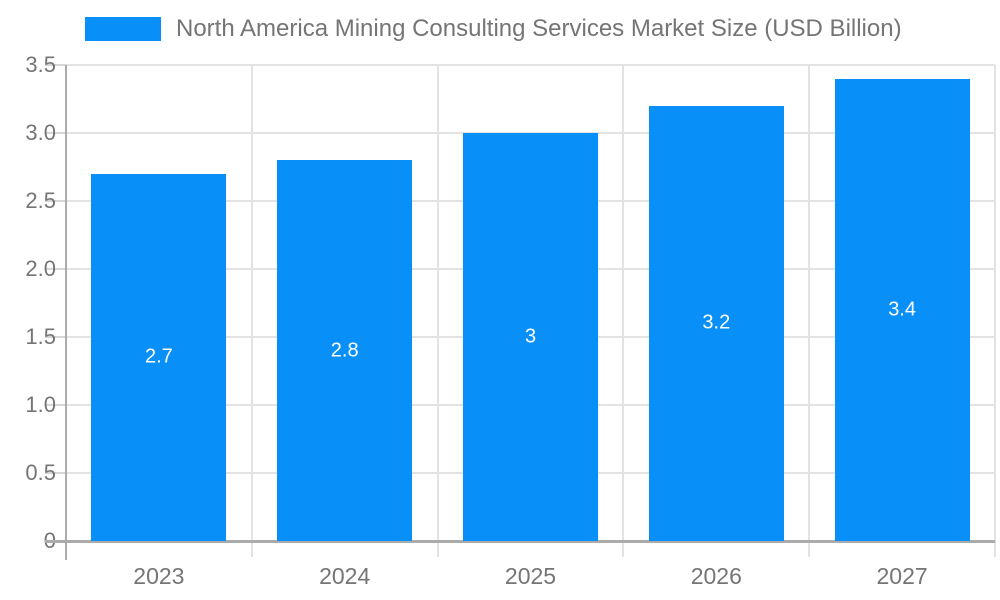  Describe the element at coordinates (123, 29) in the screenshot. I see `legend-swatch` at that location.